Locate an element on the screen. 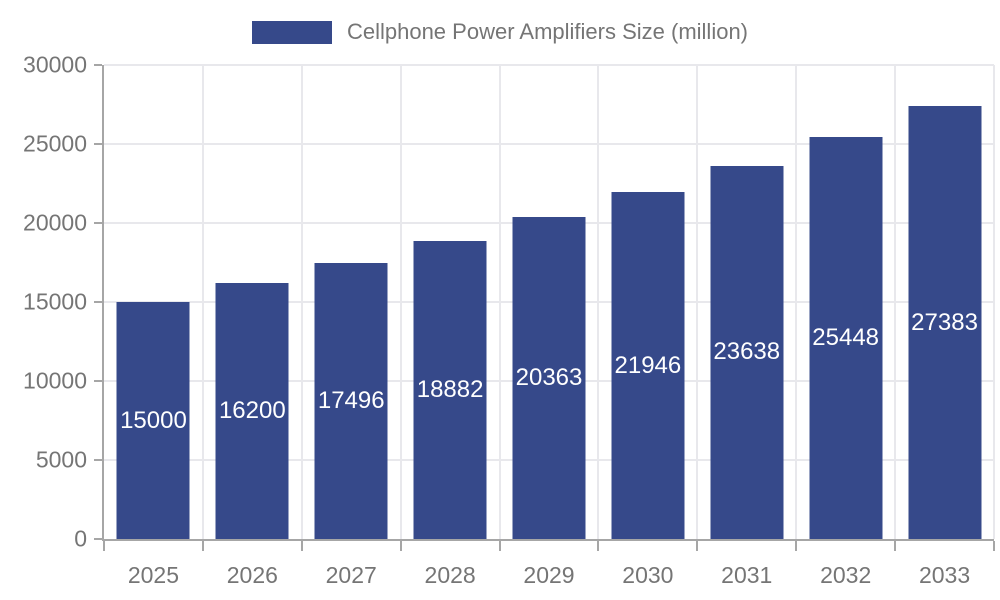 This screenshot has height=600, width=1000. bar: 25448 is located at coordinates (846, 337).